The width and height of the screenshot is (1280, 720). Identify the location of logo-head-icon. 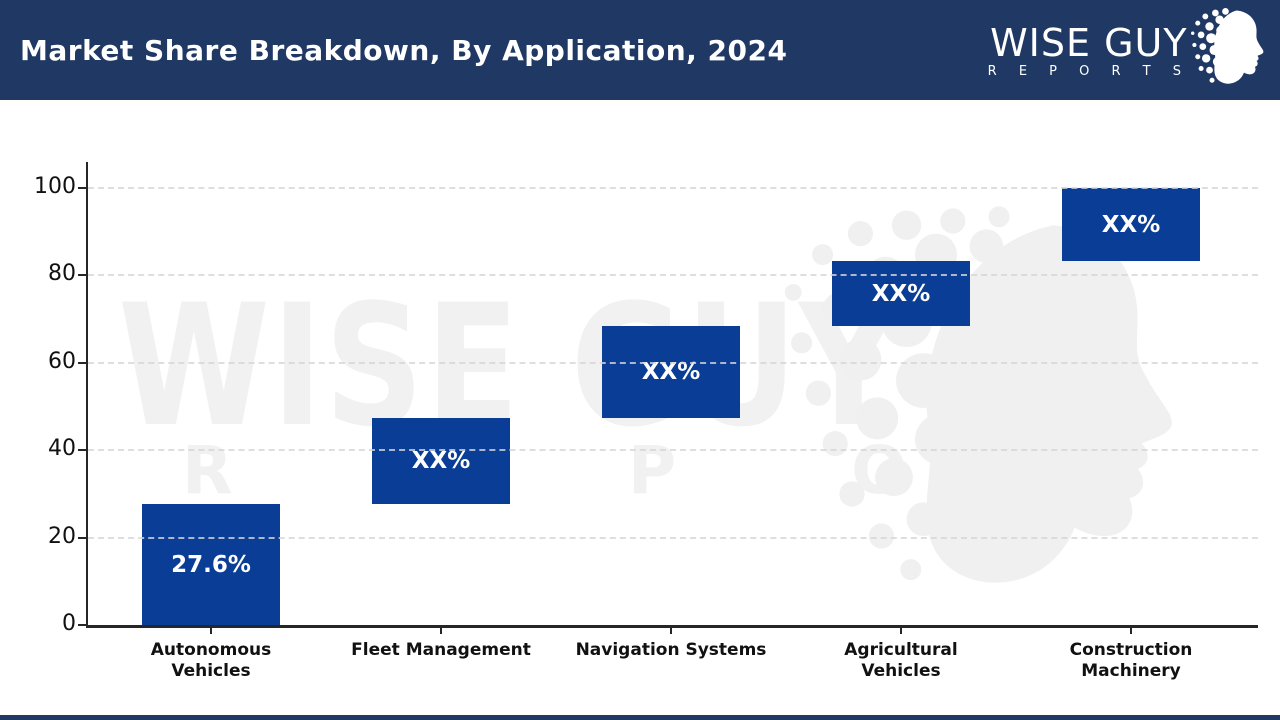
(1227, 46).